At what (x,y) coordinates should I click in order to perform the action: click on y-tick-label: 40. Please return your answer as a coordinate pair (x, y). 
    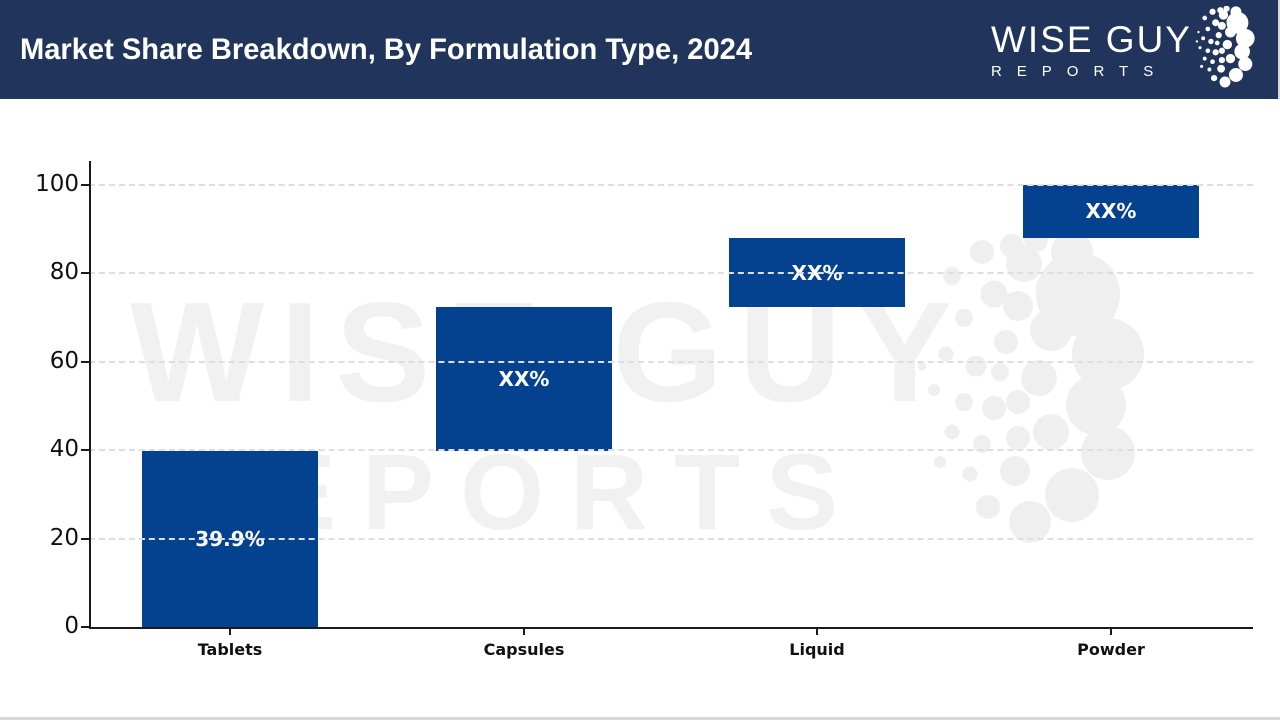
    Looking at the image, I should click on (64, 449).